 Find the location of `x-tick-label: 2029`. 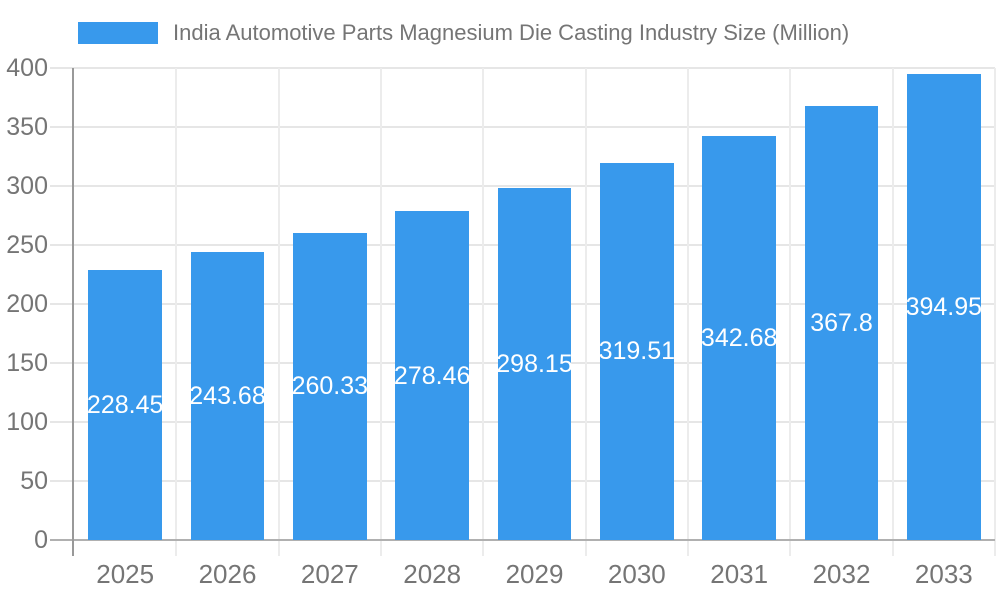

x-tick-label: 2029 is located at coordinates (534, 574).